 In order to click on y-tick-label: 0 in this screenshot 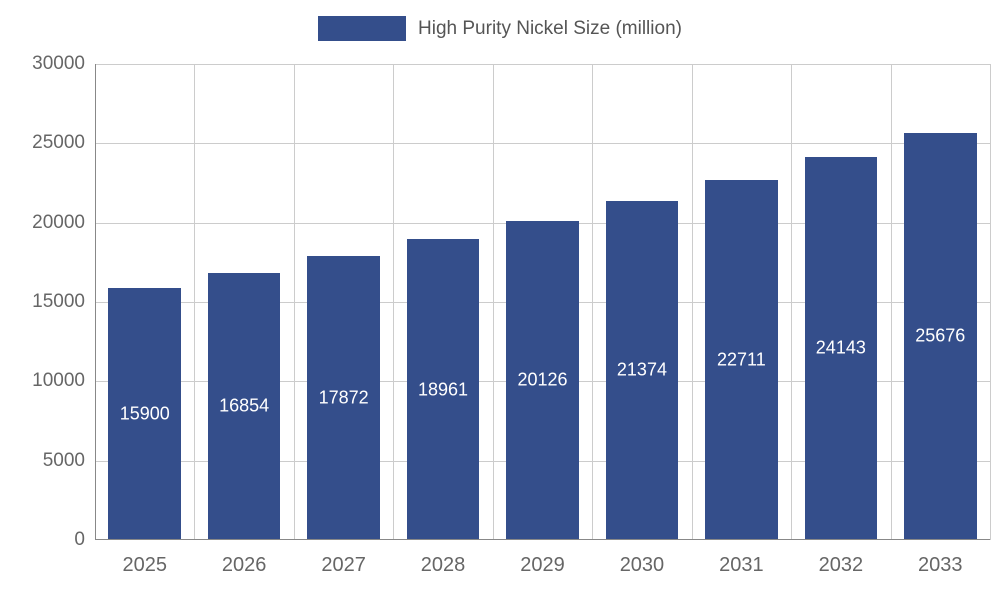, I will do `click(79, 539)`.